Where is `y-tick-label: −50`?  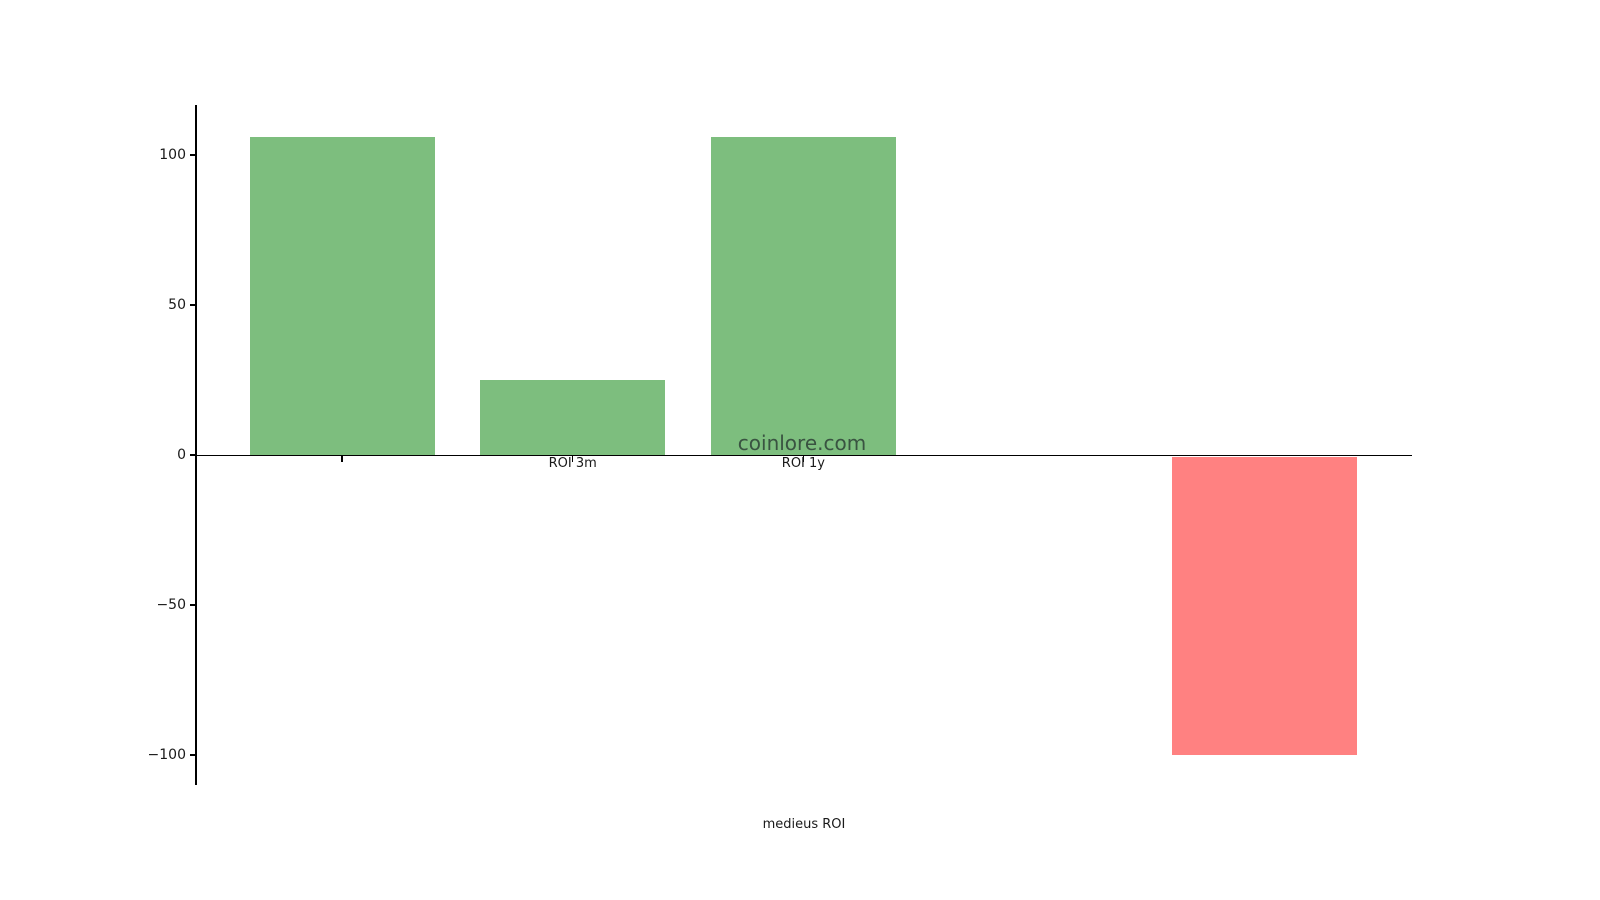 y-tick-label: −50 is located at coordinates (171, 605).